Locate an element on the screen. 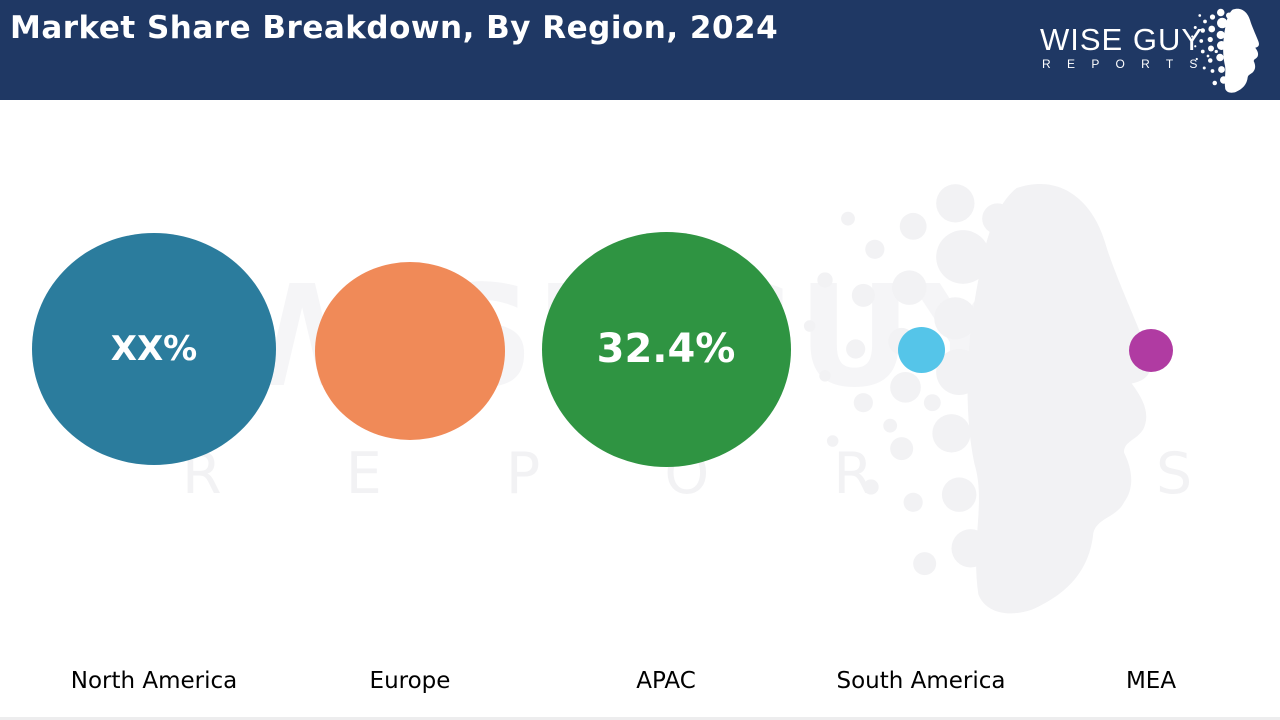 Image resolution: width=1280 pixels, height=720 pixels. category-label-south-america: South America is located at coordinates (921, 681).